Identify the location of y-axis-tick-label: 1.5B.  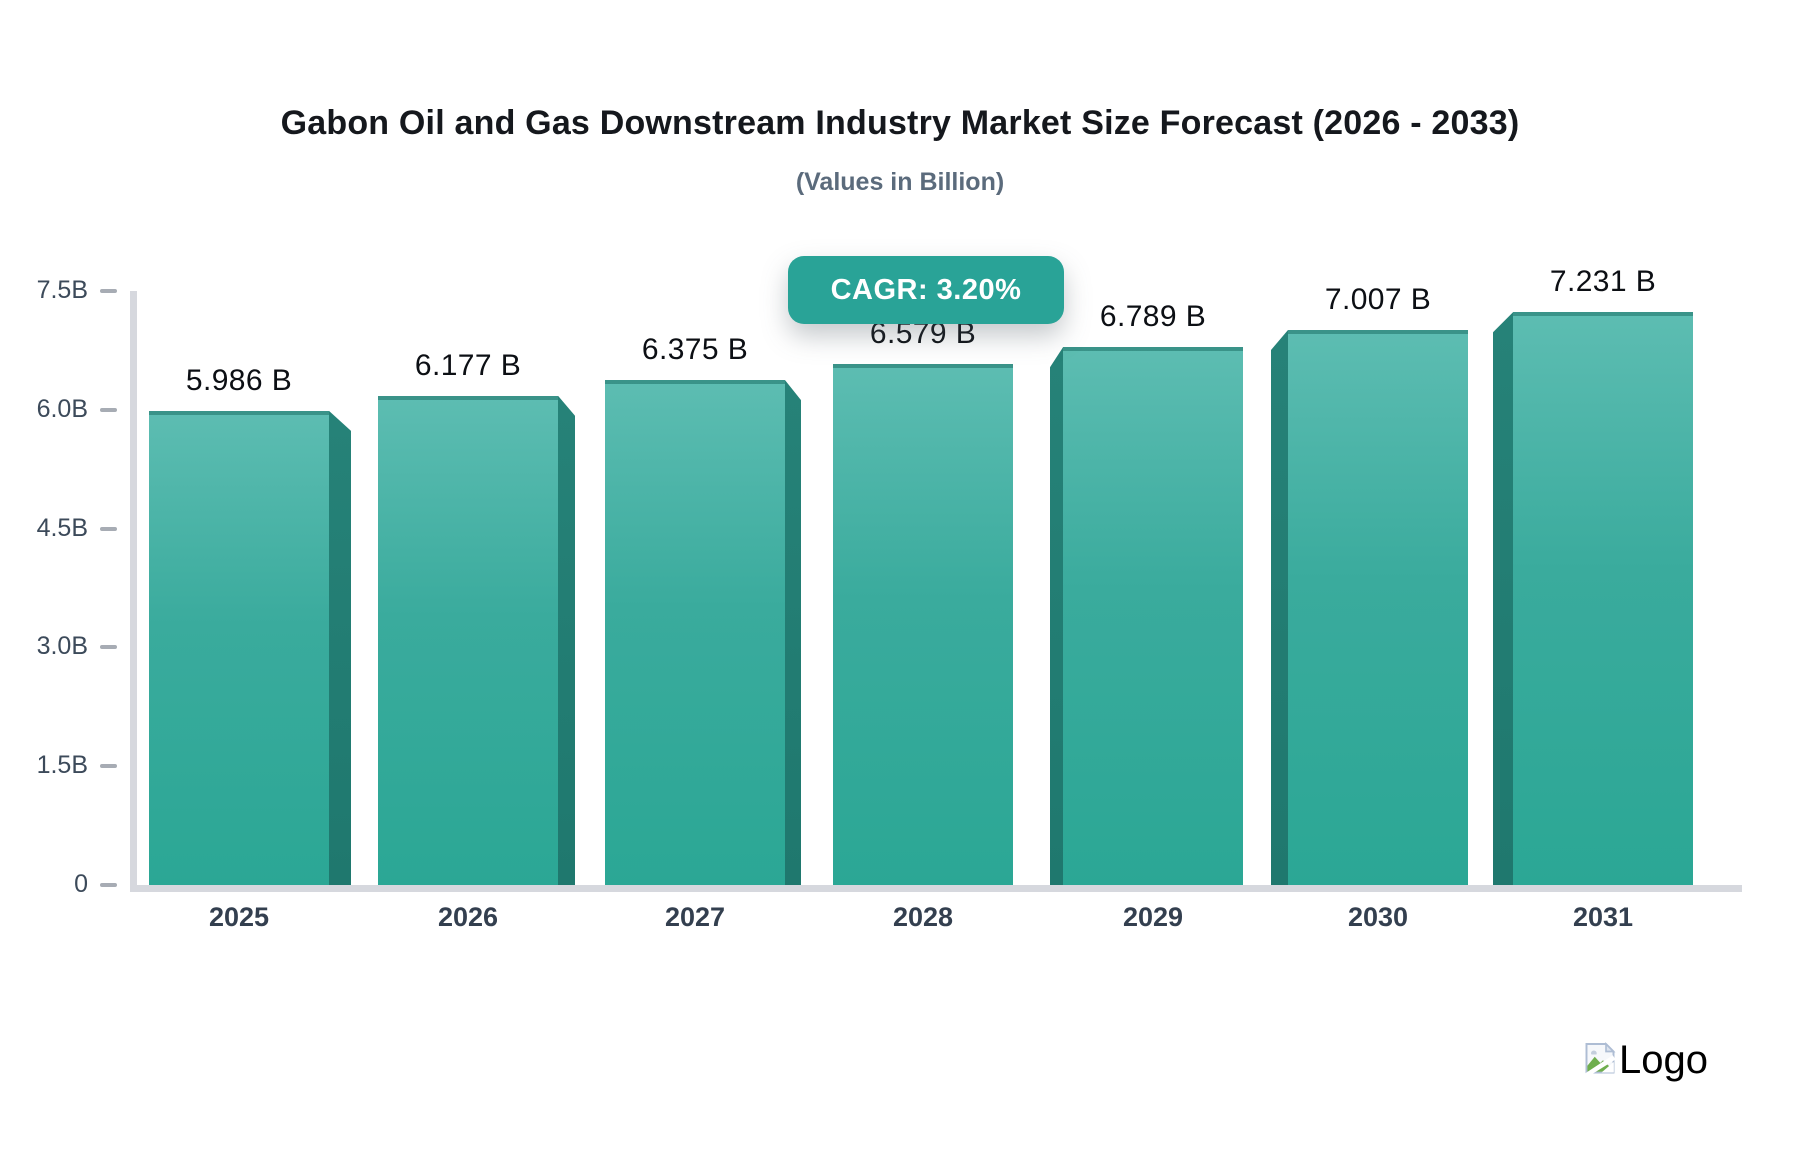
(62, 765).